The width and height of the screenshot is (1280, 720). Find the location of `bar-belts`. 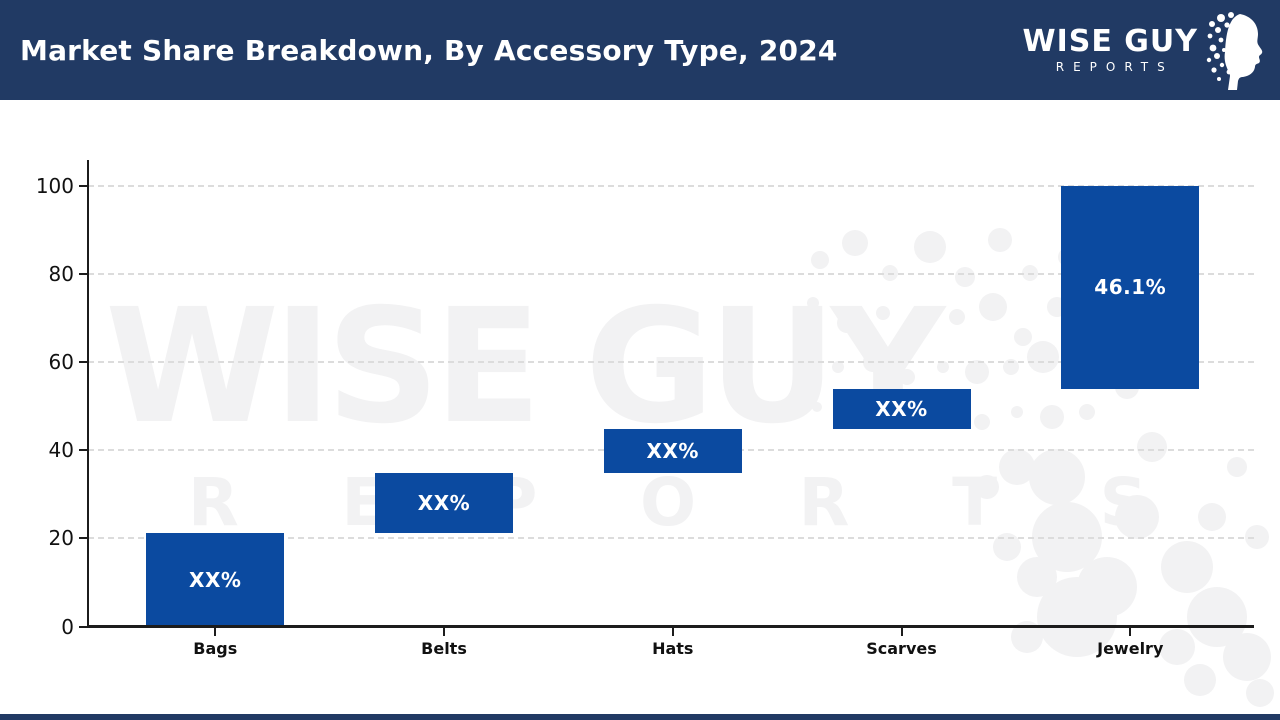

bar-belts is located at coordinates (444, 503).